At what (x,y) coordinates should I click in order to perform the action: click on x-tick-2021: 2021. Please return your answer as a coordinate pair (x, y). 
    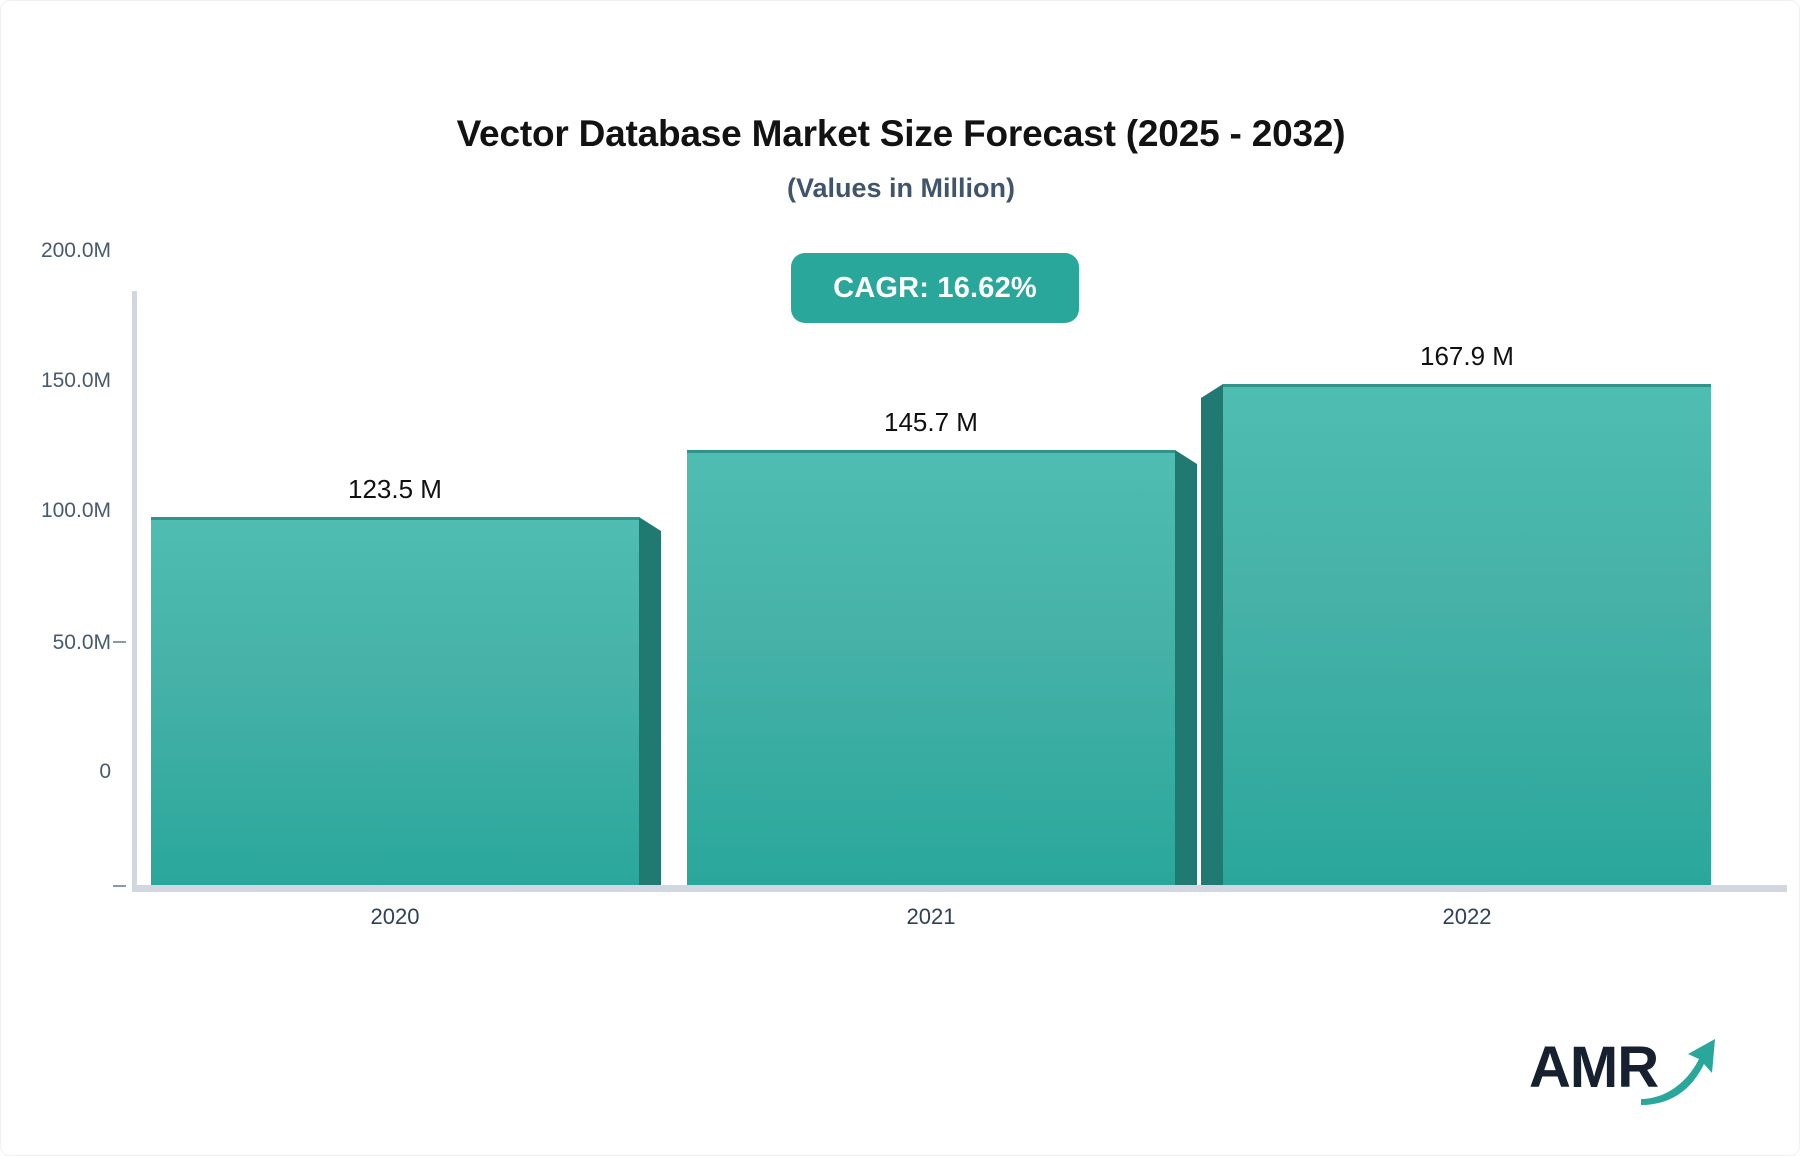
    Looking at the image, I should click on (931, 916).